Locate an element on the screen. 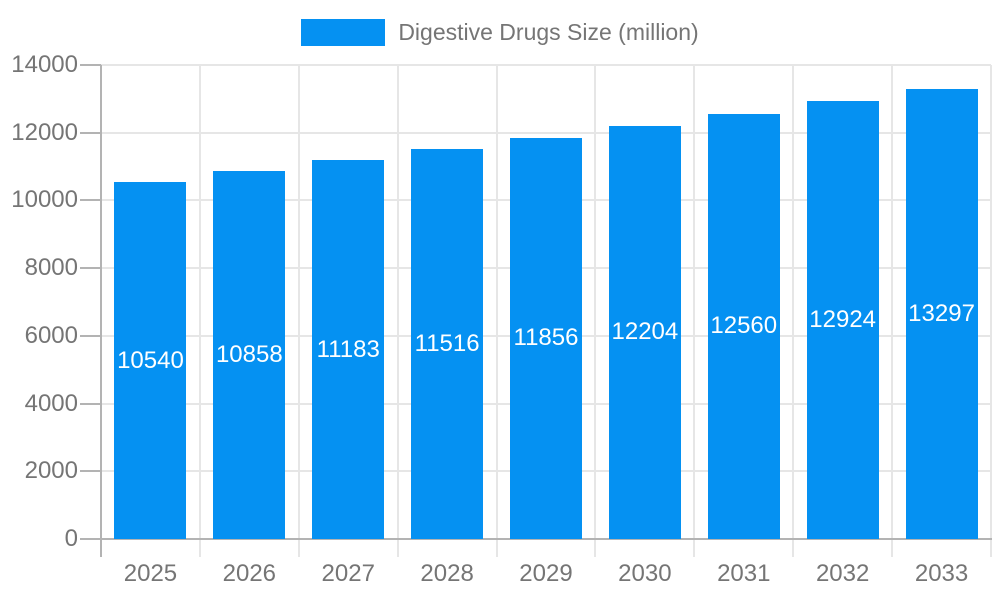 The height and width of the screenshot is (600, 1000). legend-swatch is located at coordinates (343, 32).